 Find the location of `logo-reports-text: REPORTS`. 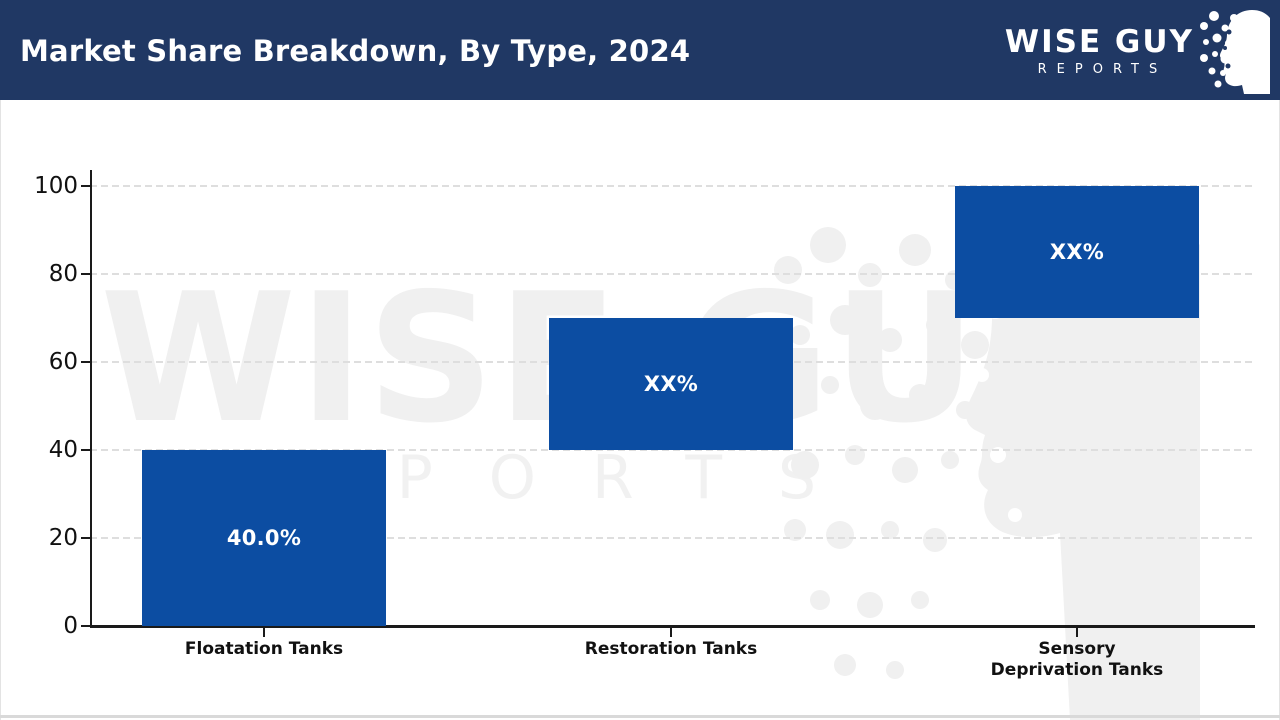

logo-reports-text: REPORTS is located at coordinates (1102, 69).